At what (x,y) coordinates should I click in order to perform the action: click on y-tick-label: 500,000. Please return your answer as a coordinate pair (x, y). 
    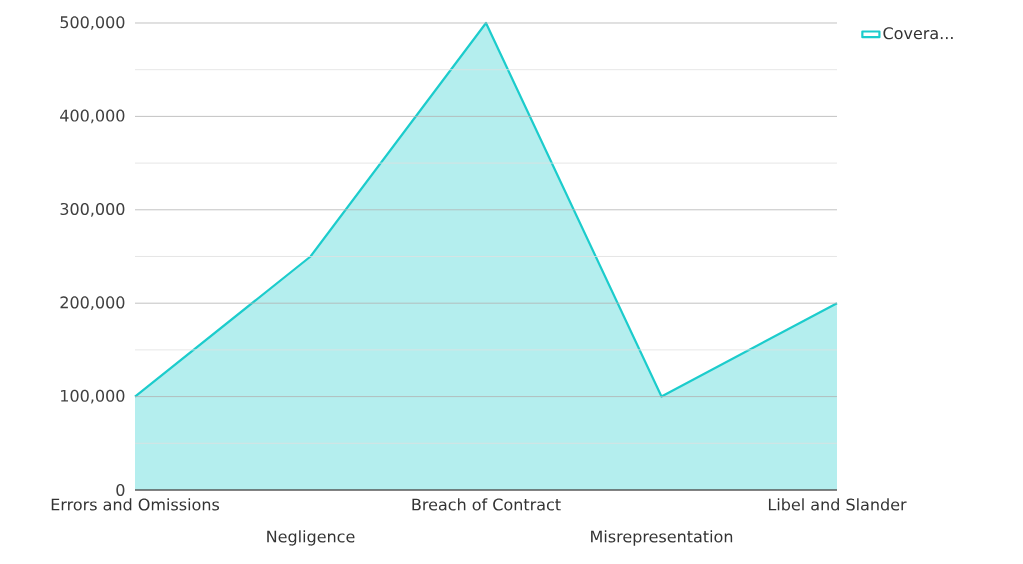
    Looking at the image, I should click on (92, 23).